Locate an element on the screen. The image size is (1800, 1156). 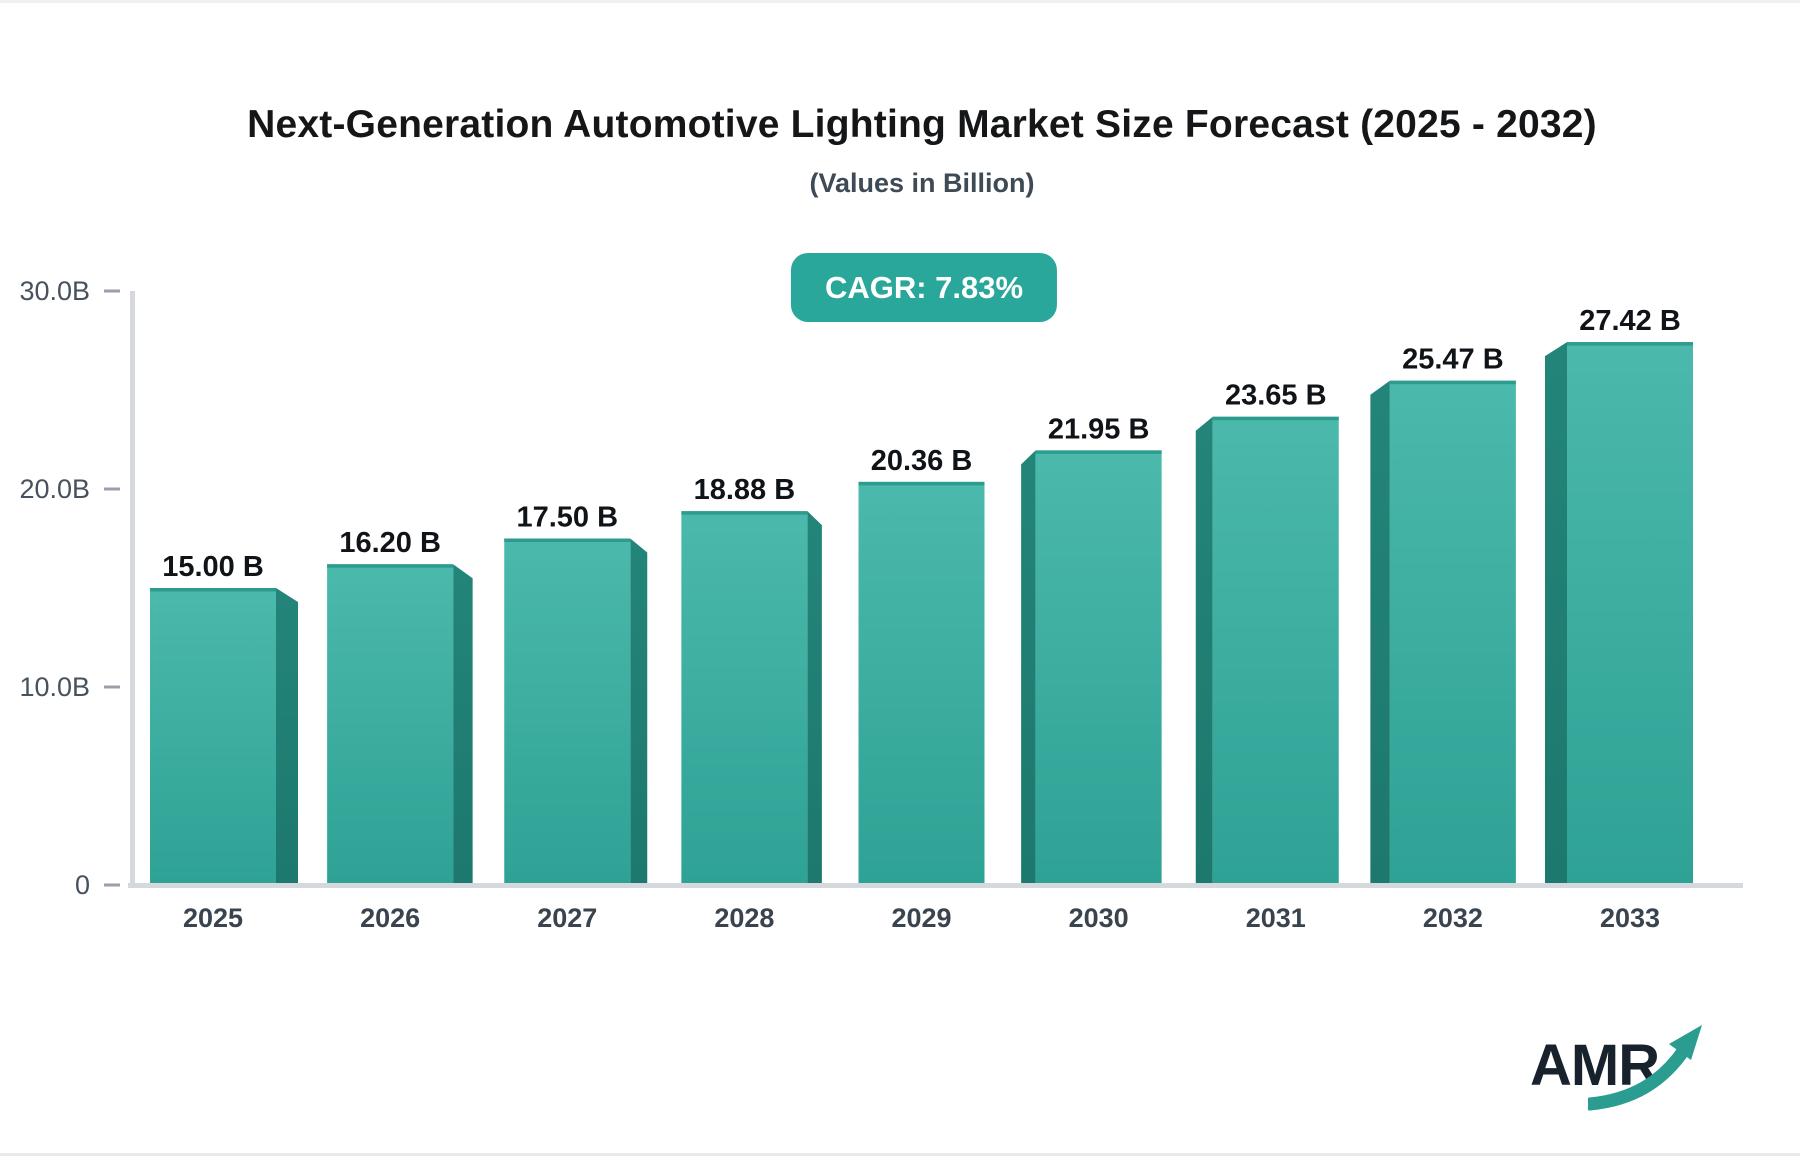
x-tick-label: 2033 is located at coordinates (1630, 918).